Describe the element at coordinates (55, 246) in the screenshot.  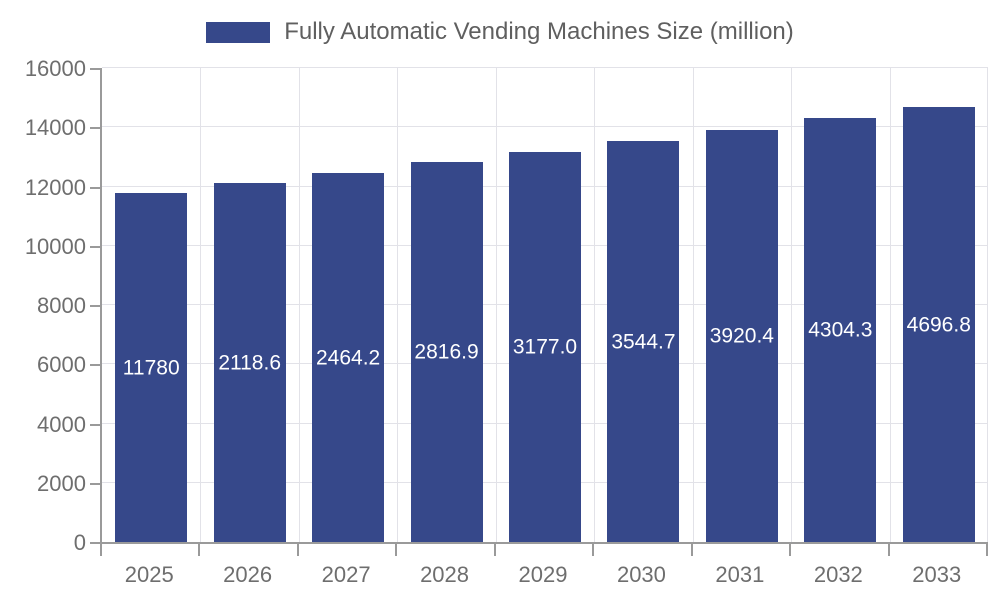
I see `y-tick-label: 10000` at that location.